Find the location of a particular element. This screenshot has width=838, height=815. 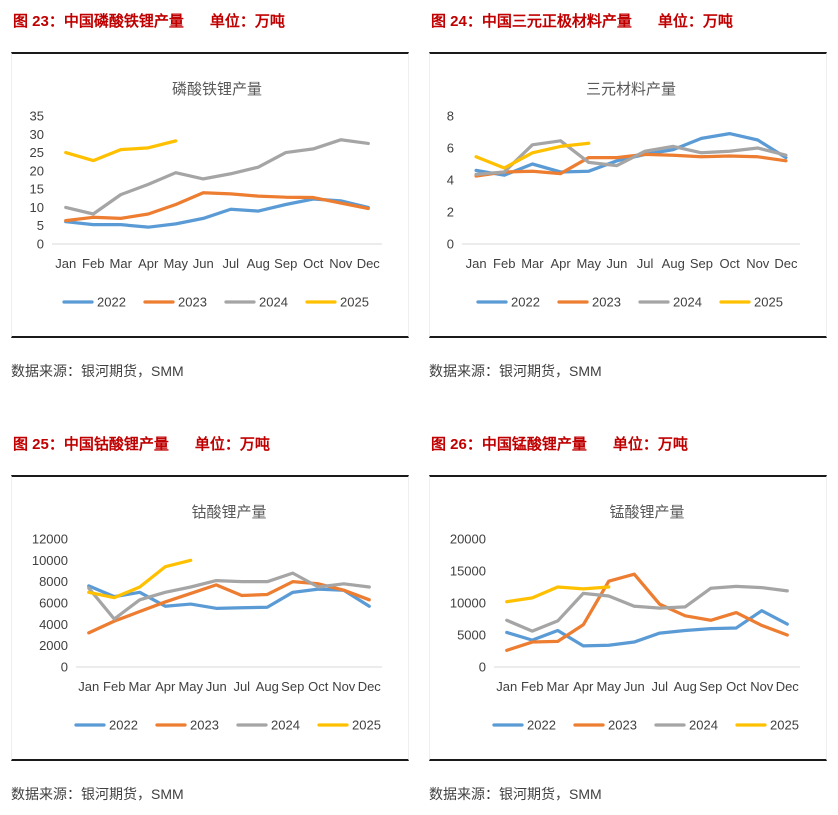

legend-label-2023: 2023 is located at coordinates (622, 725).